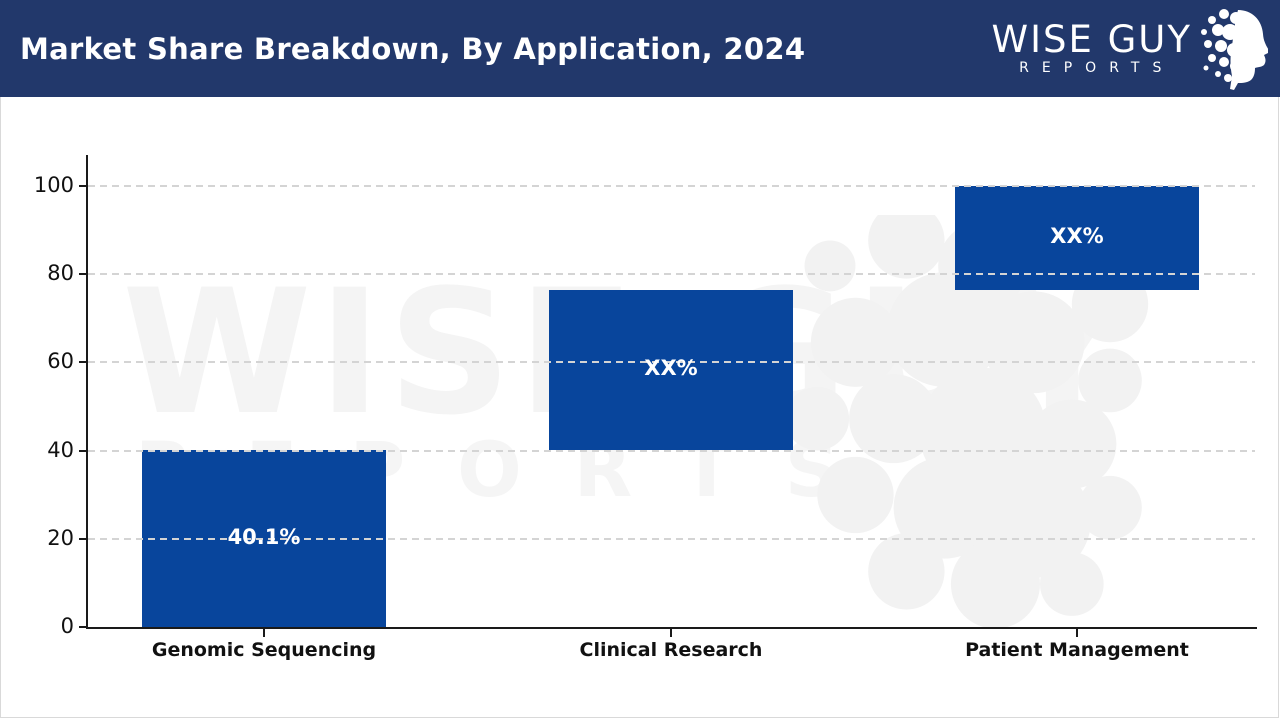  I want to click on wiseguy-logo: WISE GUY REPORTS, so click(1130, 48).